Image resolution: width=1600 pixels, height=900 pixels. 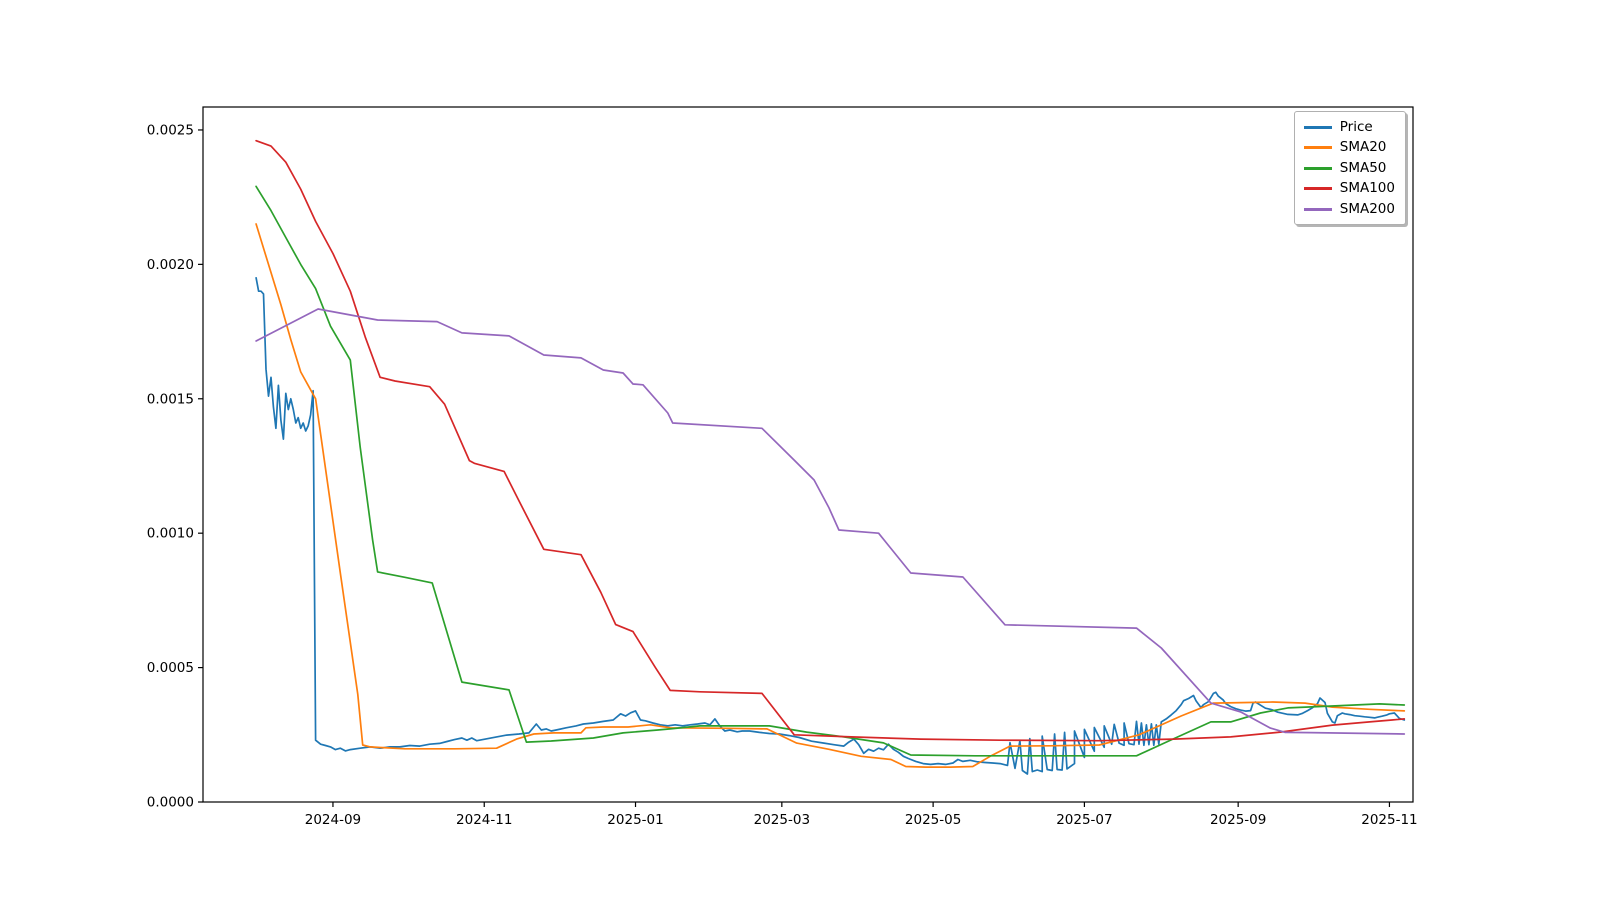 I want to click on x-tick-label: 2025-03, so click(x=782, y=820).